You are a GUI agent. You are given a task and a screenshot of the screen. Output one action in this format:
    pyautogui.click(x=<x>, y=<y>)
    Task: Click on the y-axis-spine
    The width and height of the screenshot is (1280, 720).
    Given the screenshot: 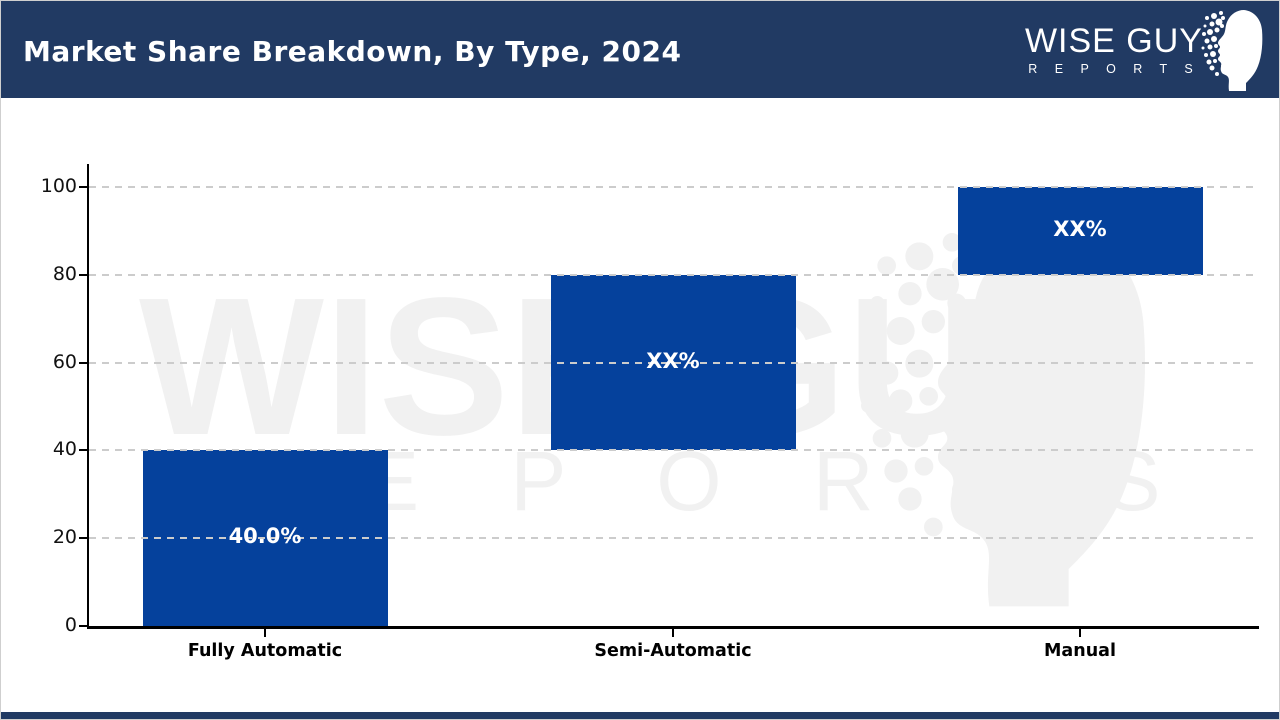 What is the action you would take?
    pyautogui.click(x=88, y=396)
    